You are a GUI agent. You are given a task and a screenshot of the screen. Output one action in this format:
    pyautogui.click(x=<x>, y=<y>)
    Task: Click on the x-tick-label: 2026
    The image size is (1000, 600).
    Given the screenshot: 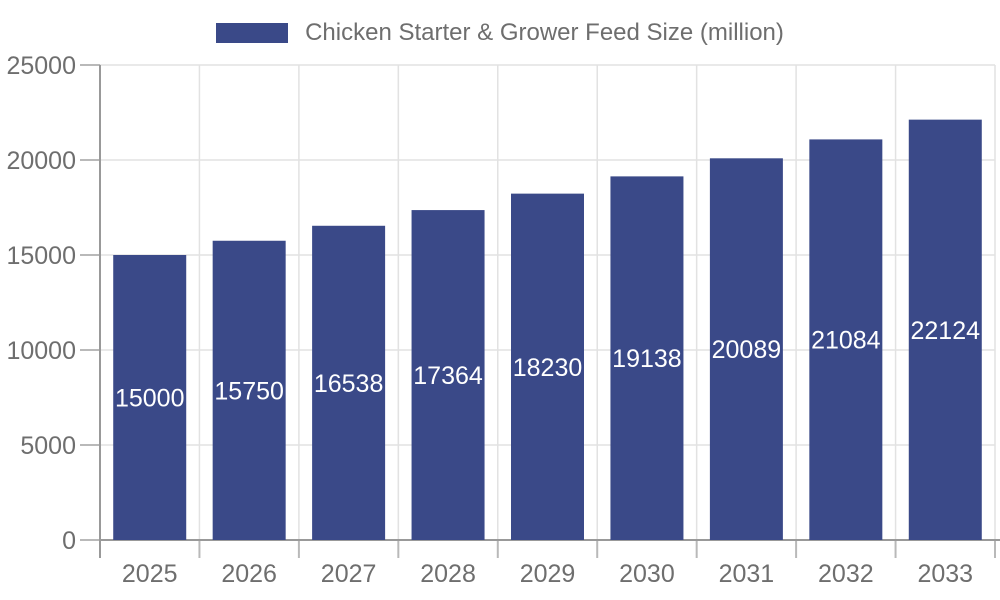 What is the action you would take?
    pyautogui.click(x=249, y=574)
    